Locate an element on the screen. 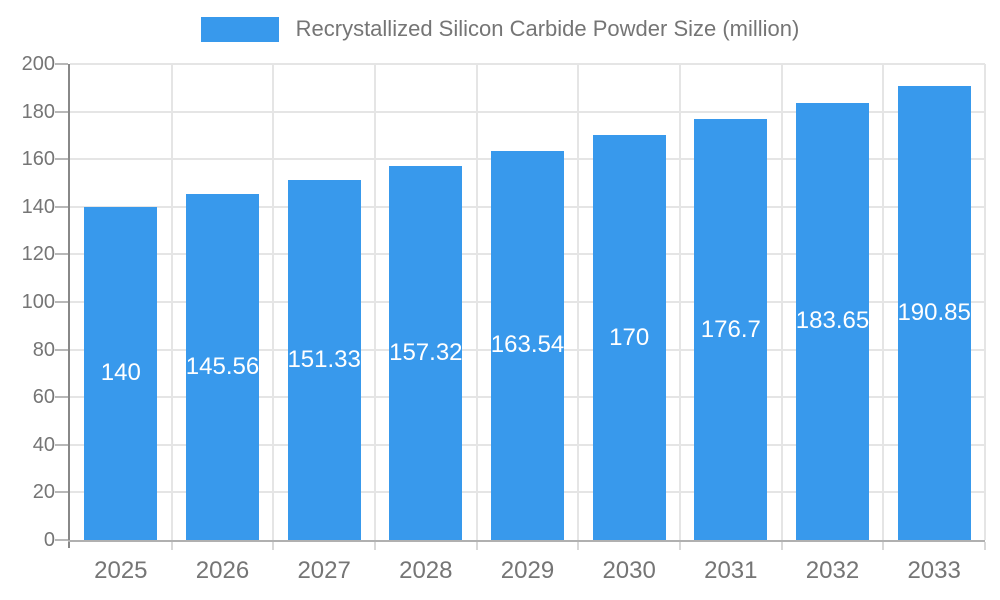 This screenshot has width=1000, height=600. bar-2032: 183.65 is located at coordinates (832, 321).